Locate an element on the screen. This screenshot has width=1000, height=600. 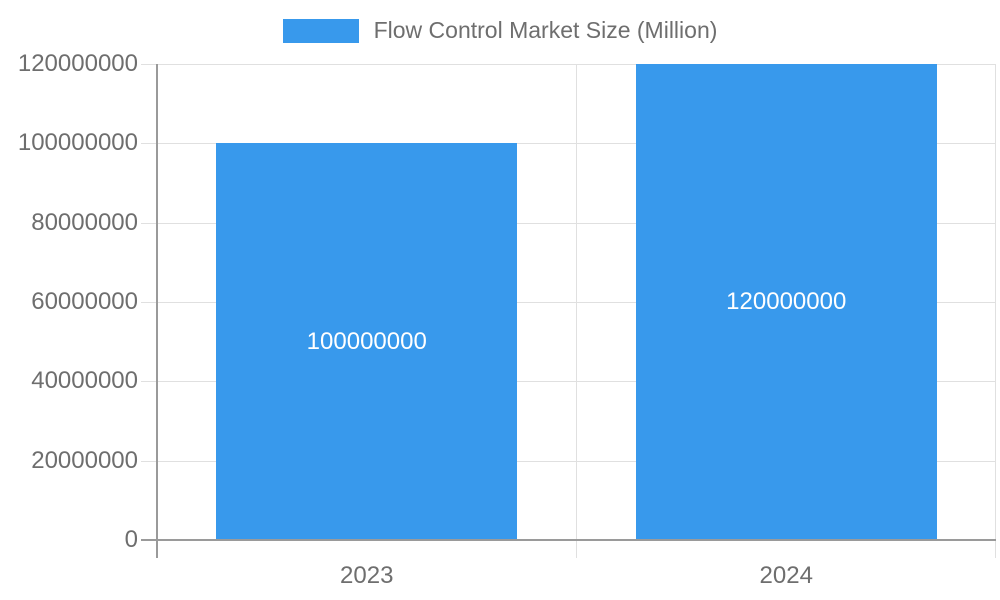
bar-value-label: 100000000 is located at coordinates (366, 341).